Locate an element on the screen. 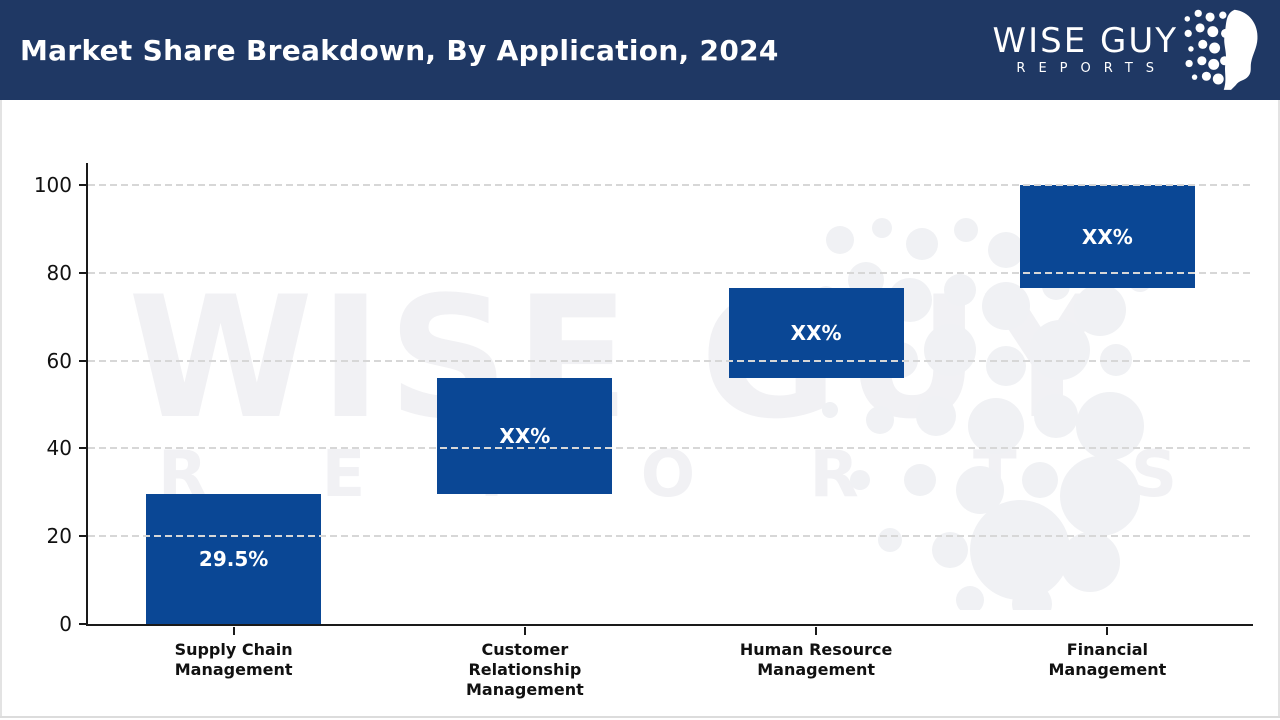 This screenshot has width=1280, height=720. y-axis-line is located at coordinates (87, 394).